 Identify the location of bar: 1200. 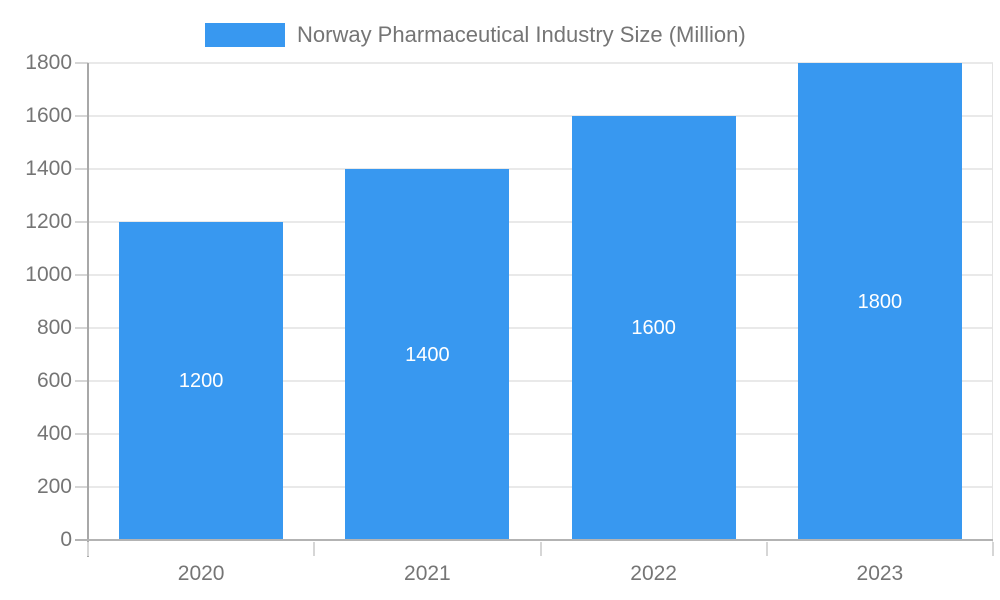
(201, 381).